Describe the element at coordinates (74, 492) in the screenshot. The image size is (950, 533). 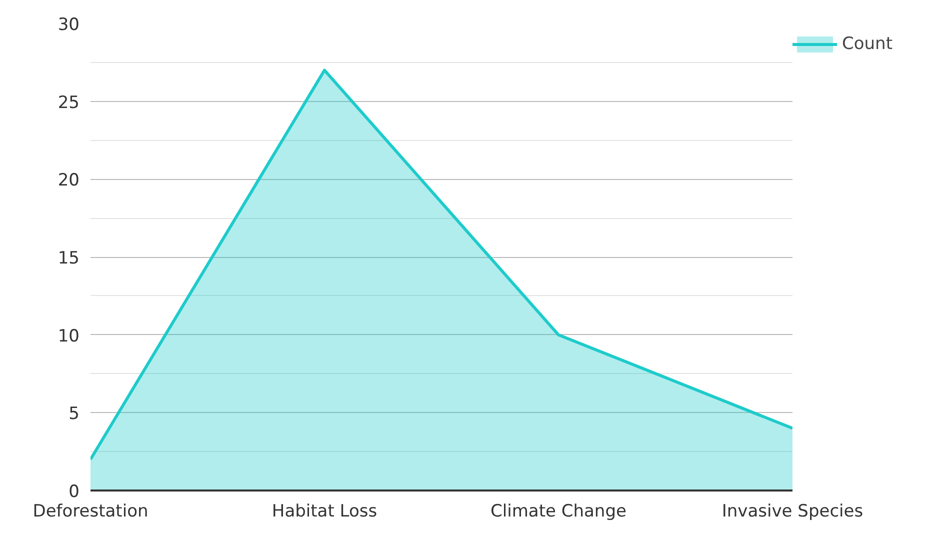
I see `y-tick-label: 0` at that location.